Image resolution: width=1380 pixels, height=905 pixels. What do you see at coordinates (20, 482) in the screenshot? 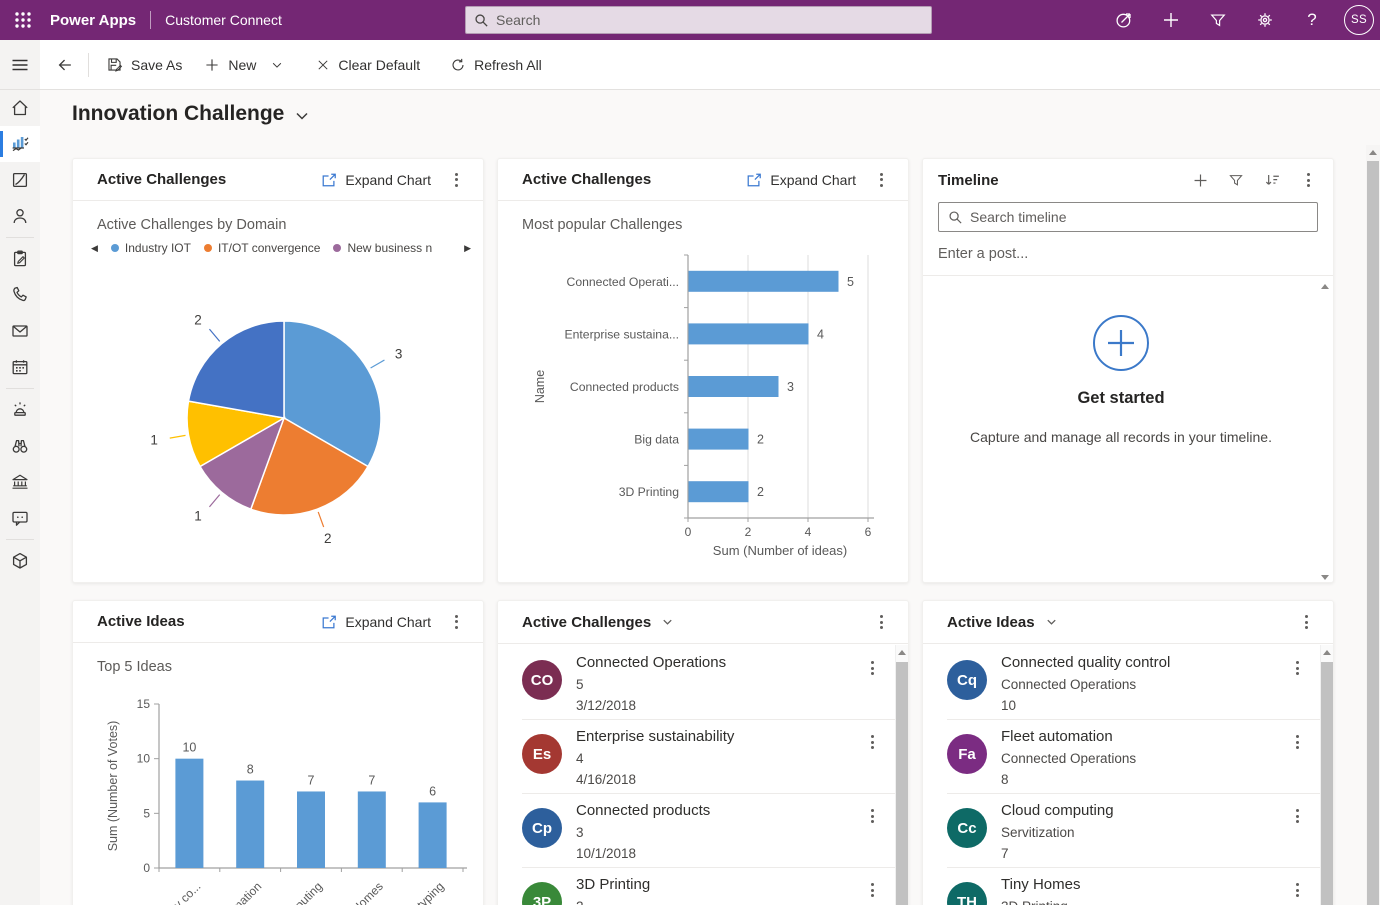
I see `sidebar-item-organization` at bounding box center [20, 482].